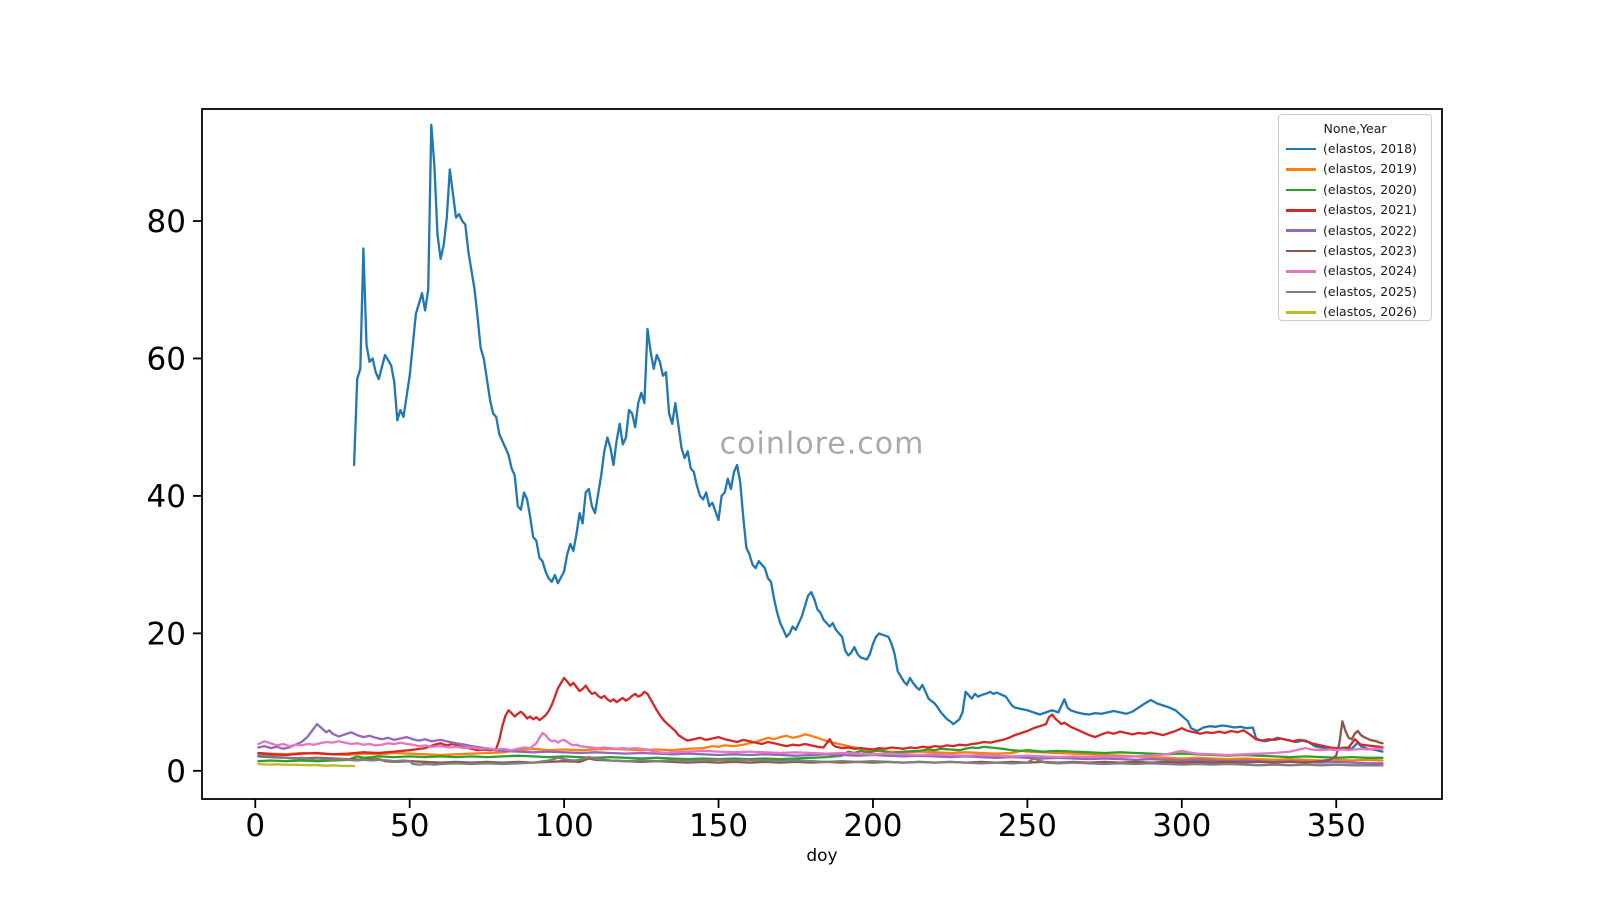  I want to click on y-tick-label: 80, so click(166, 222).